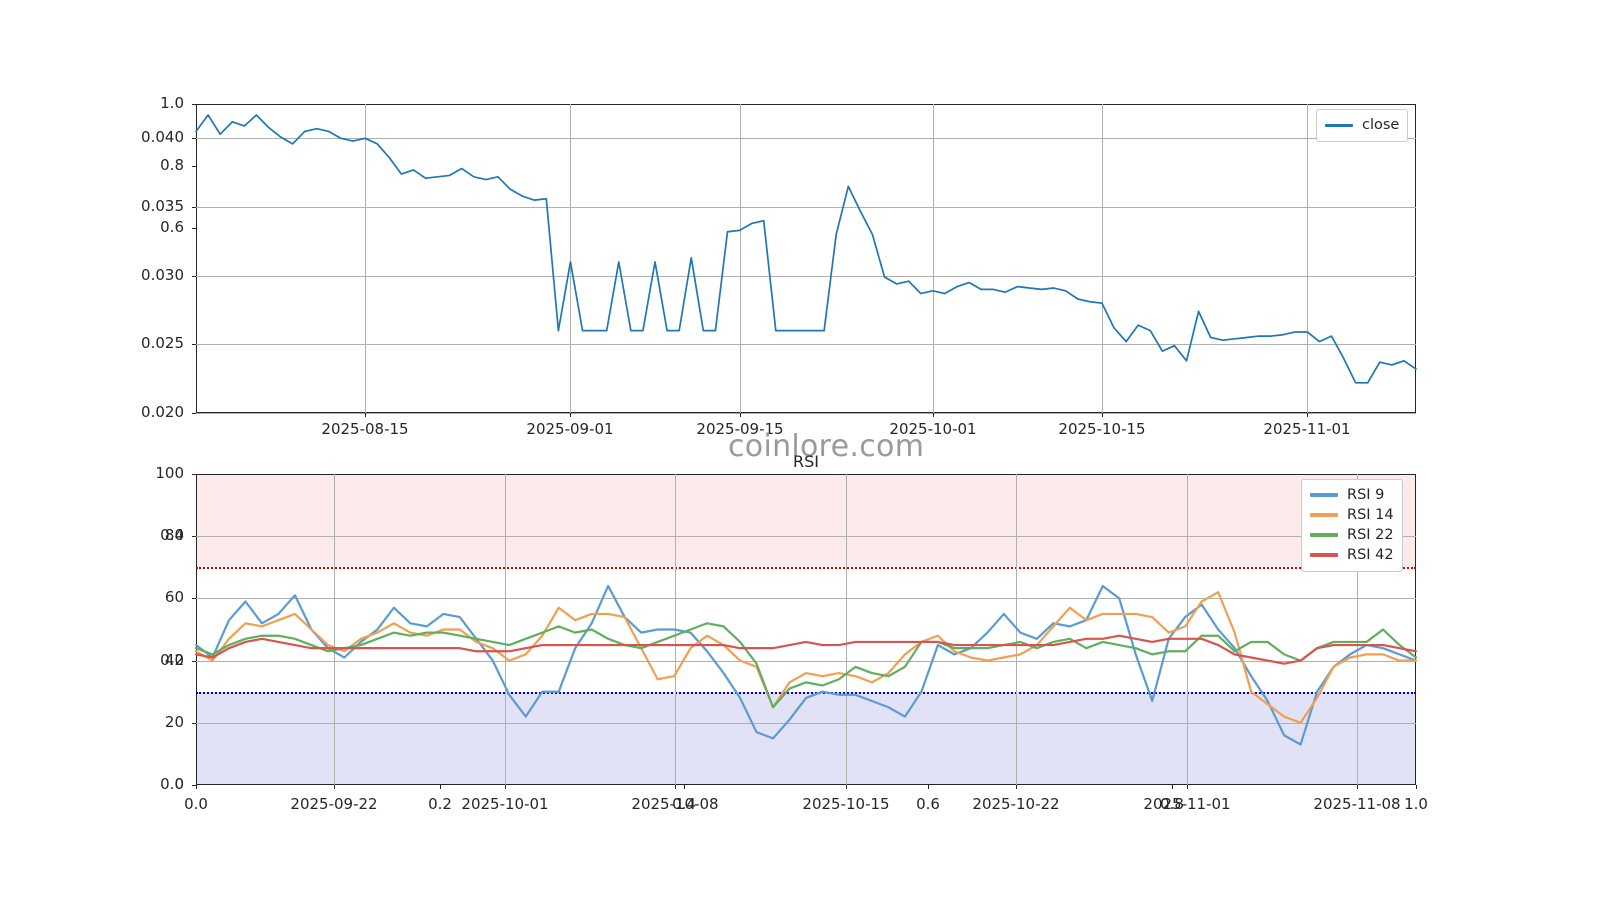  What do you see at coordinates (172, 165) in the screenshot?
I see `price-ytick-norm-label: 0.8` at bounding box center [172, 165].